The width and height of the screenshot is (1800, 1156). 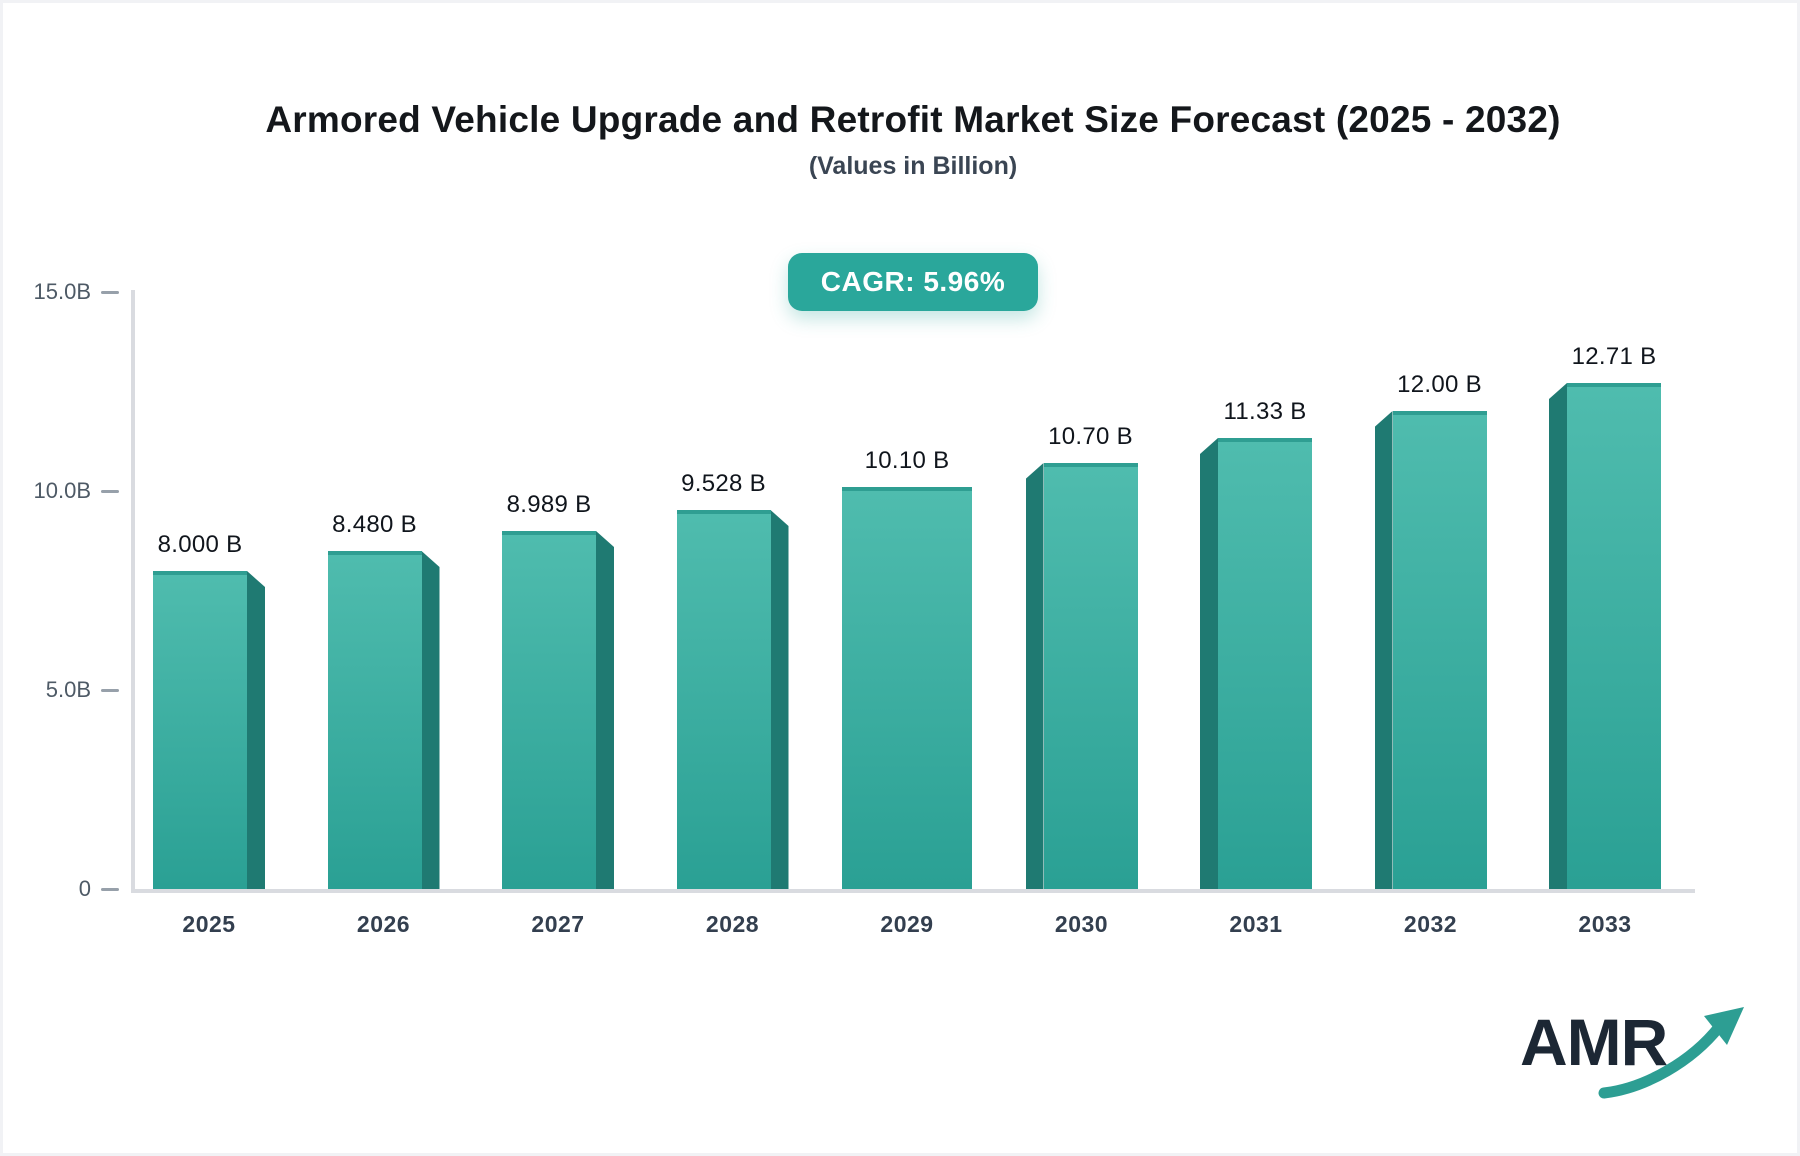 What do you see at coordinates (907, 924) in the screenshot?
I see `x-axis-label: 2029` at bounding box center [907, 924].